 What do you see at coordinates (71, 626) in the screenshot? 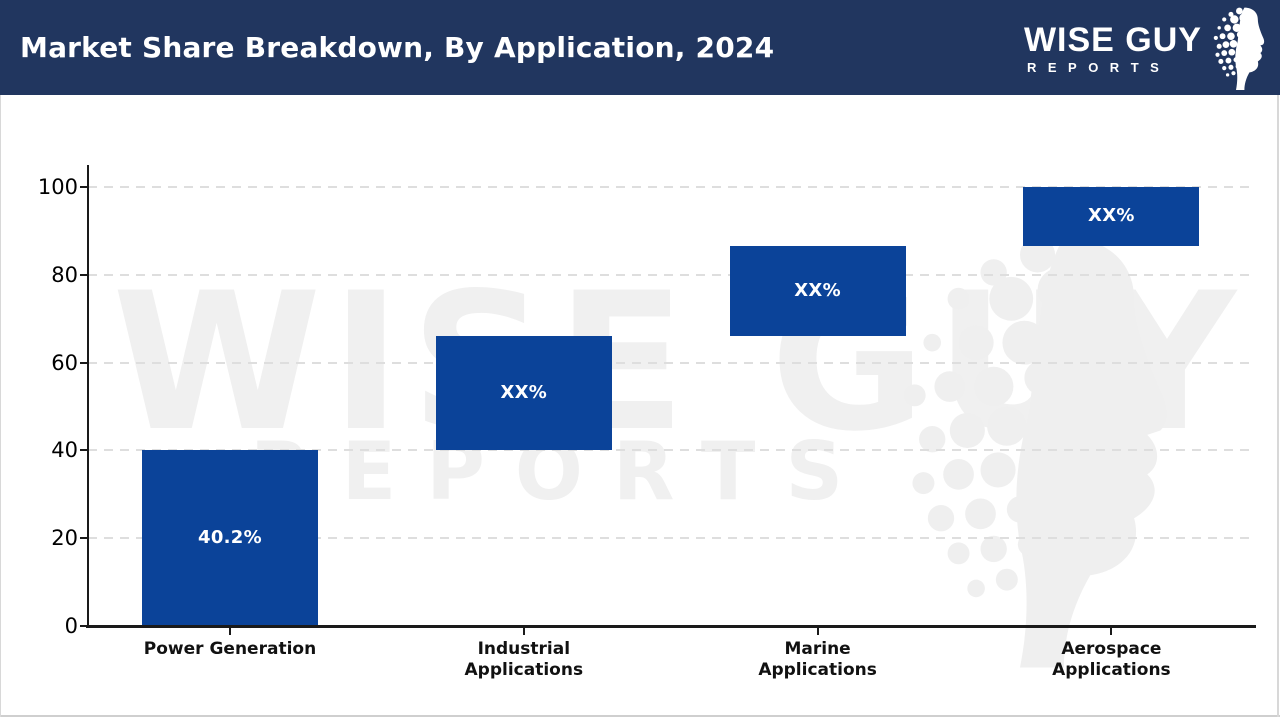
I see `y-tick-label: 0` at bounding box center [71, 626].